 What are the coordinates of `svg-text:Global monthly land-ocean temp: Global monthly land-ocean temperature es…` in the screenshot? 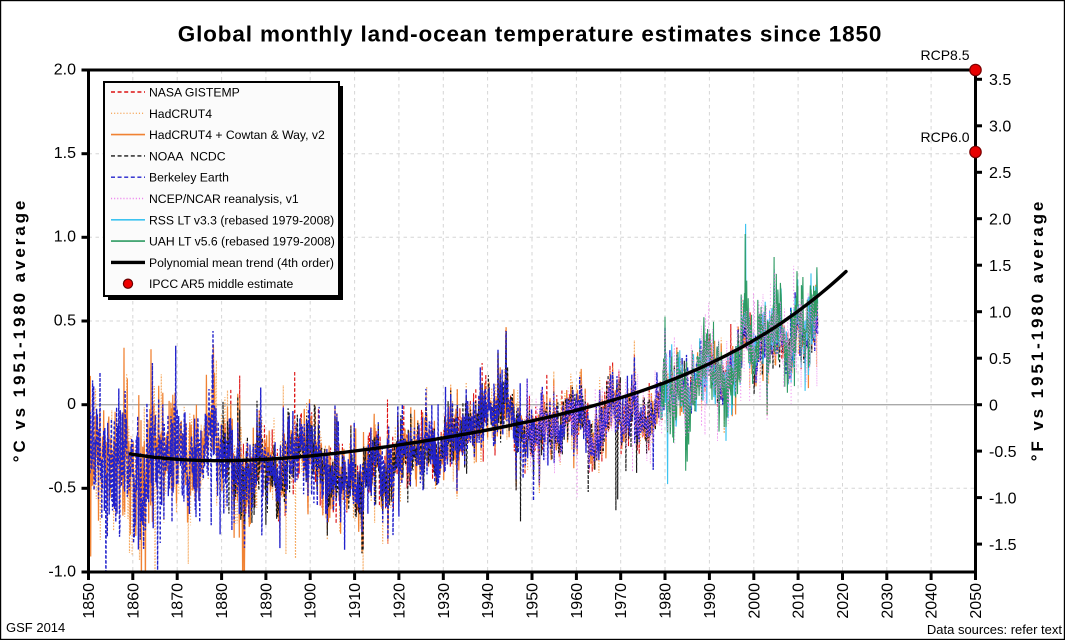 It's located at (530, 34).